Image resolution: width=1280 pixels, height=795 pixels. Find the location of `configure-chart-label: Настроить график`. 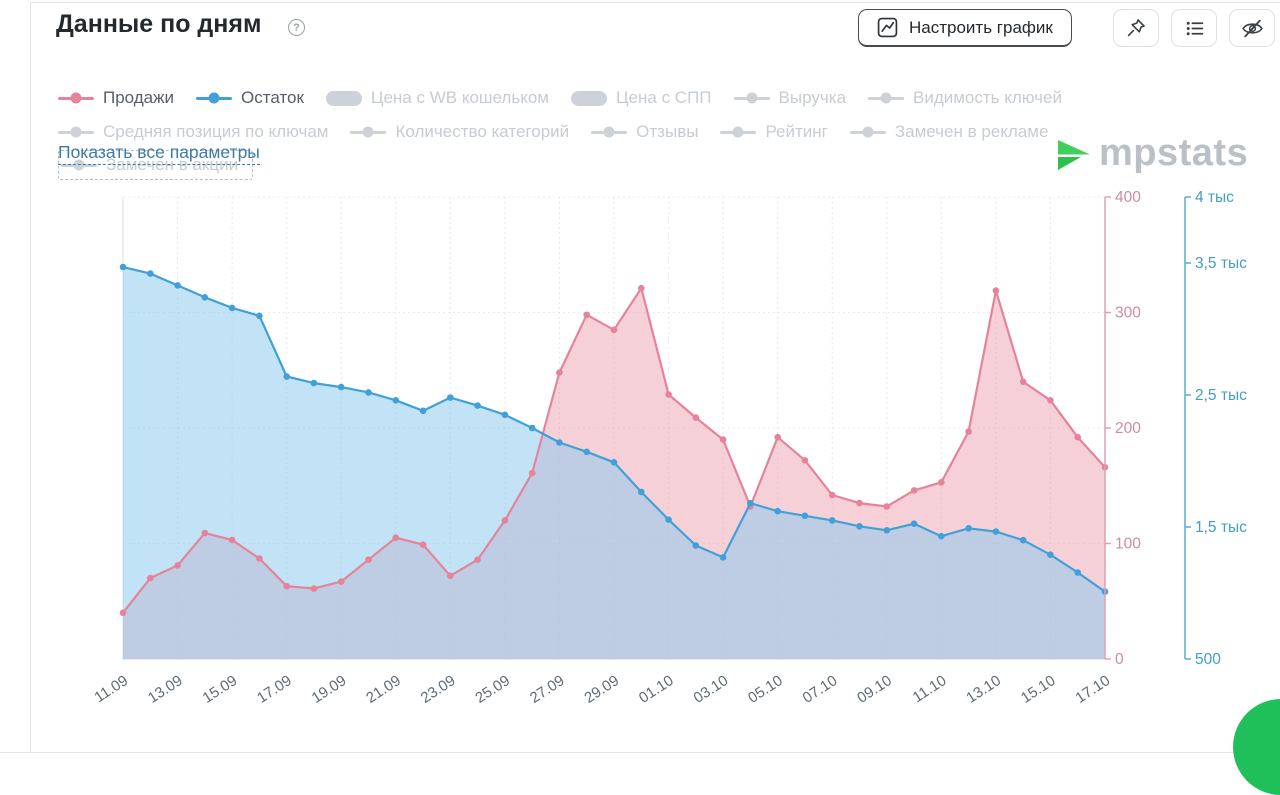

configure-chart-label: Настроить график is located at coordinates (981, 27).